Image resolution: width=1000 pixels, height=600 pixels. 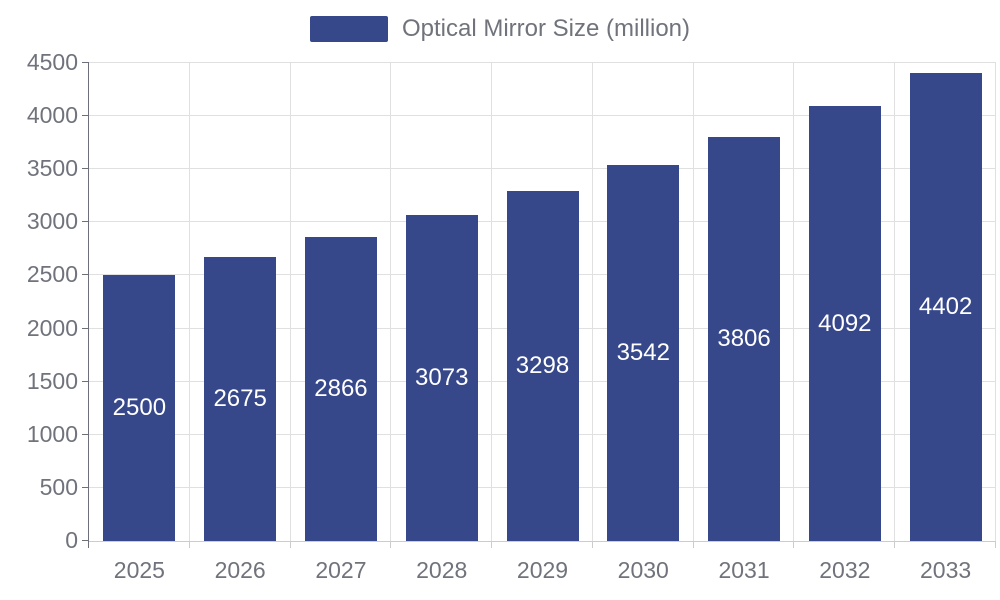 I want to click on bar: 4092, so click(x=844, y=323).